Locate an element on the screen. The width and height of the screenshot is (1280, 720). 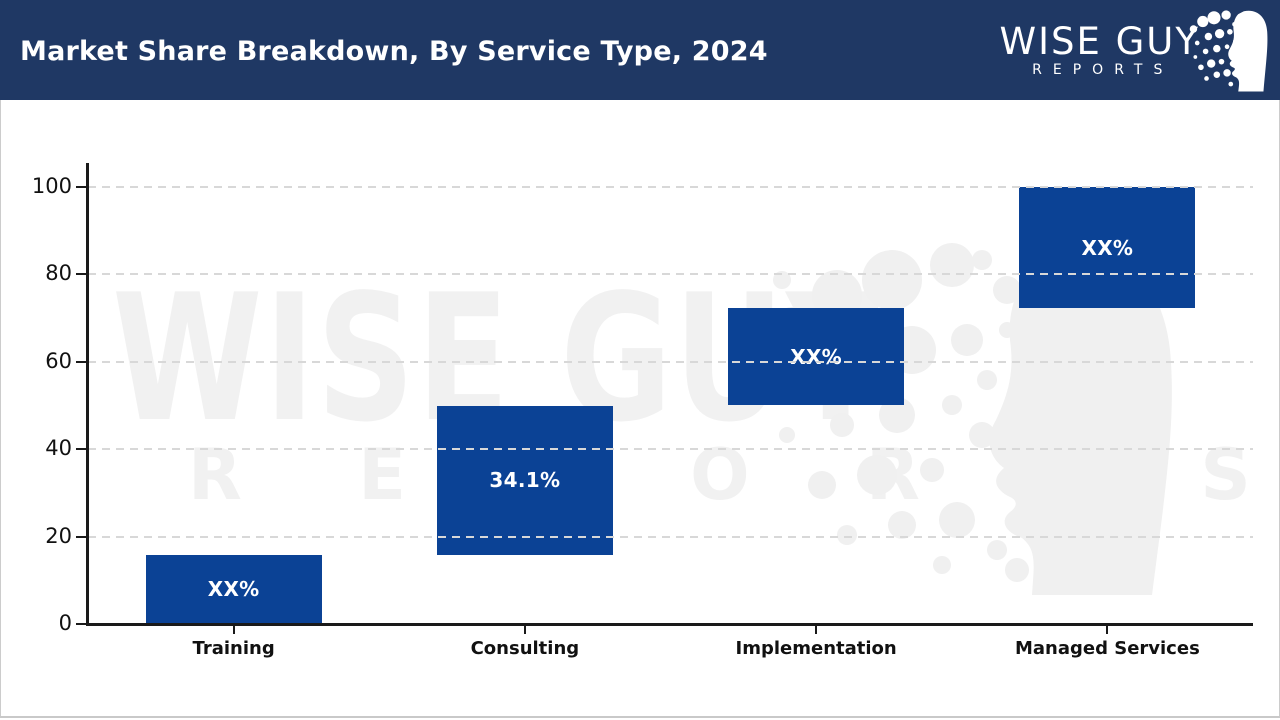
bar-implementation: XX% is located at coordinates (816, 357).